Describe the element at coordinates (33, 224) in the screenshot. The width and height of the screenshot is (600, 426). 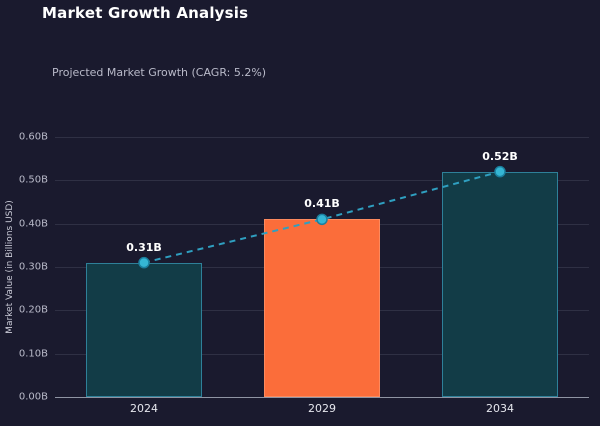
I see `y-tick-label: 0.40B` at that location.